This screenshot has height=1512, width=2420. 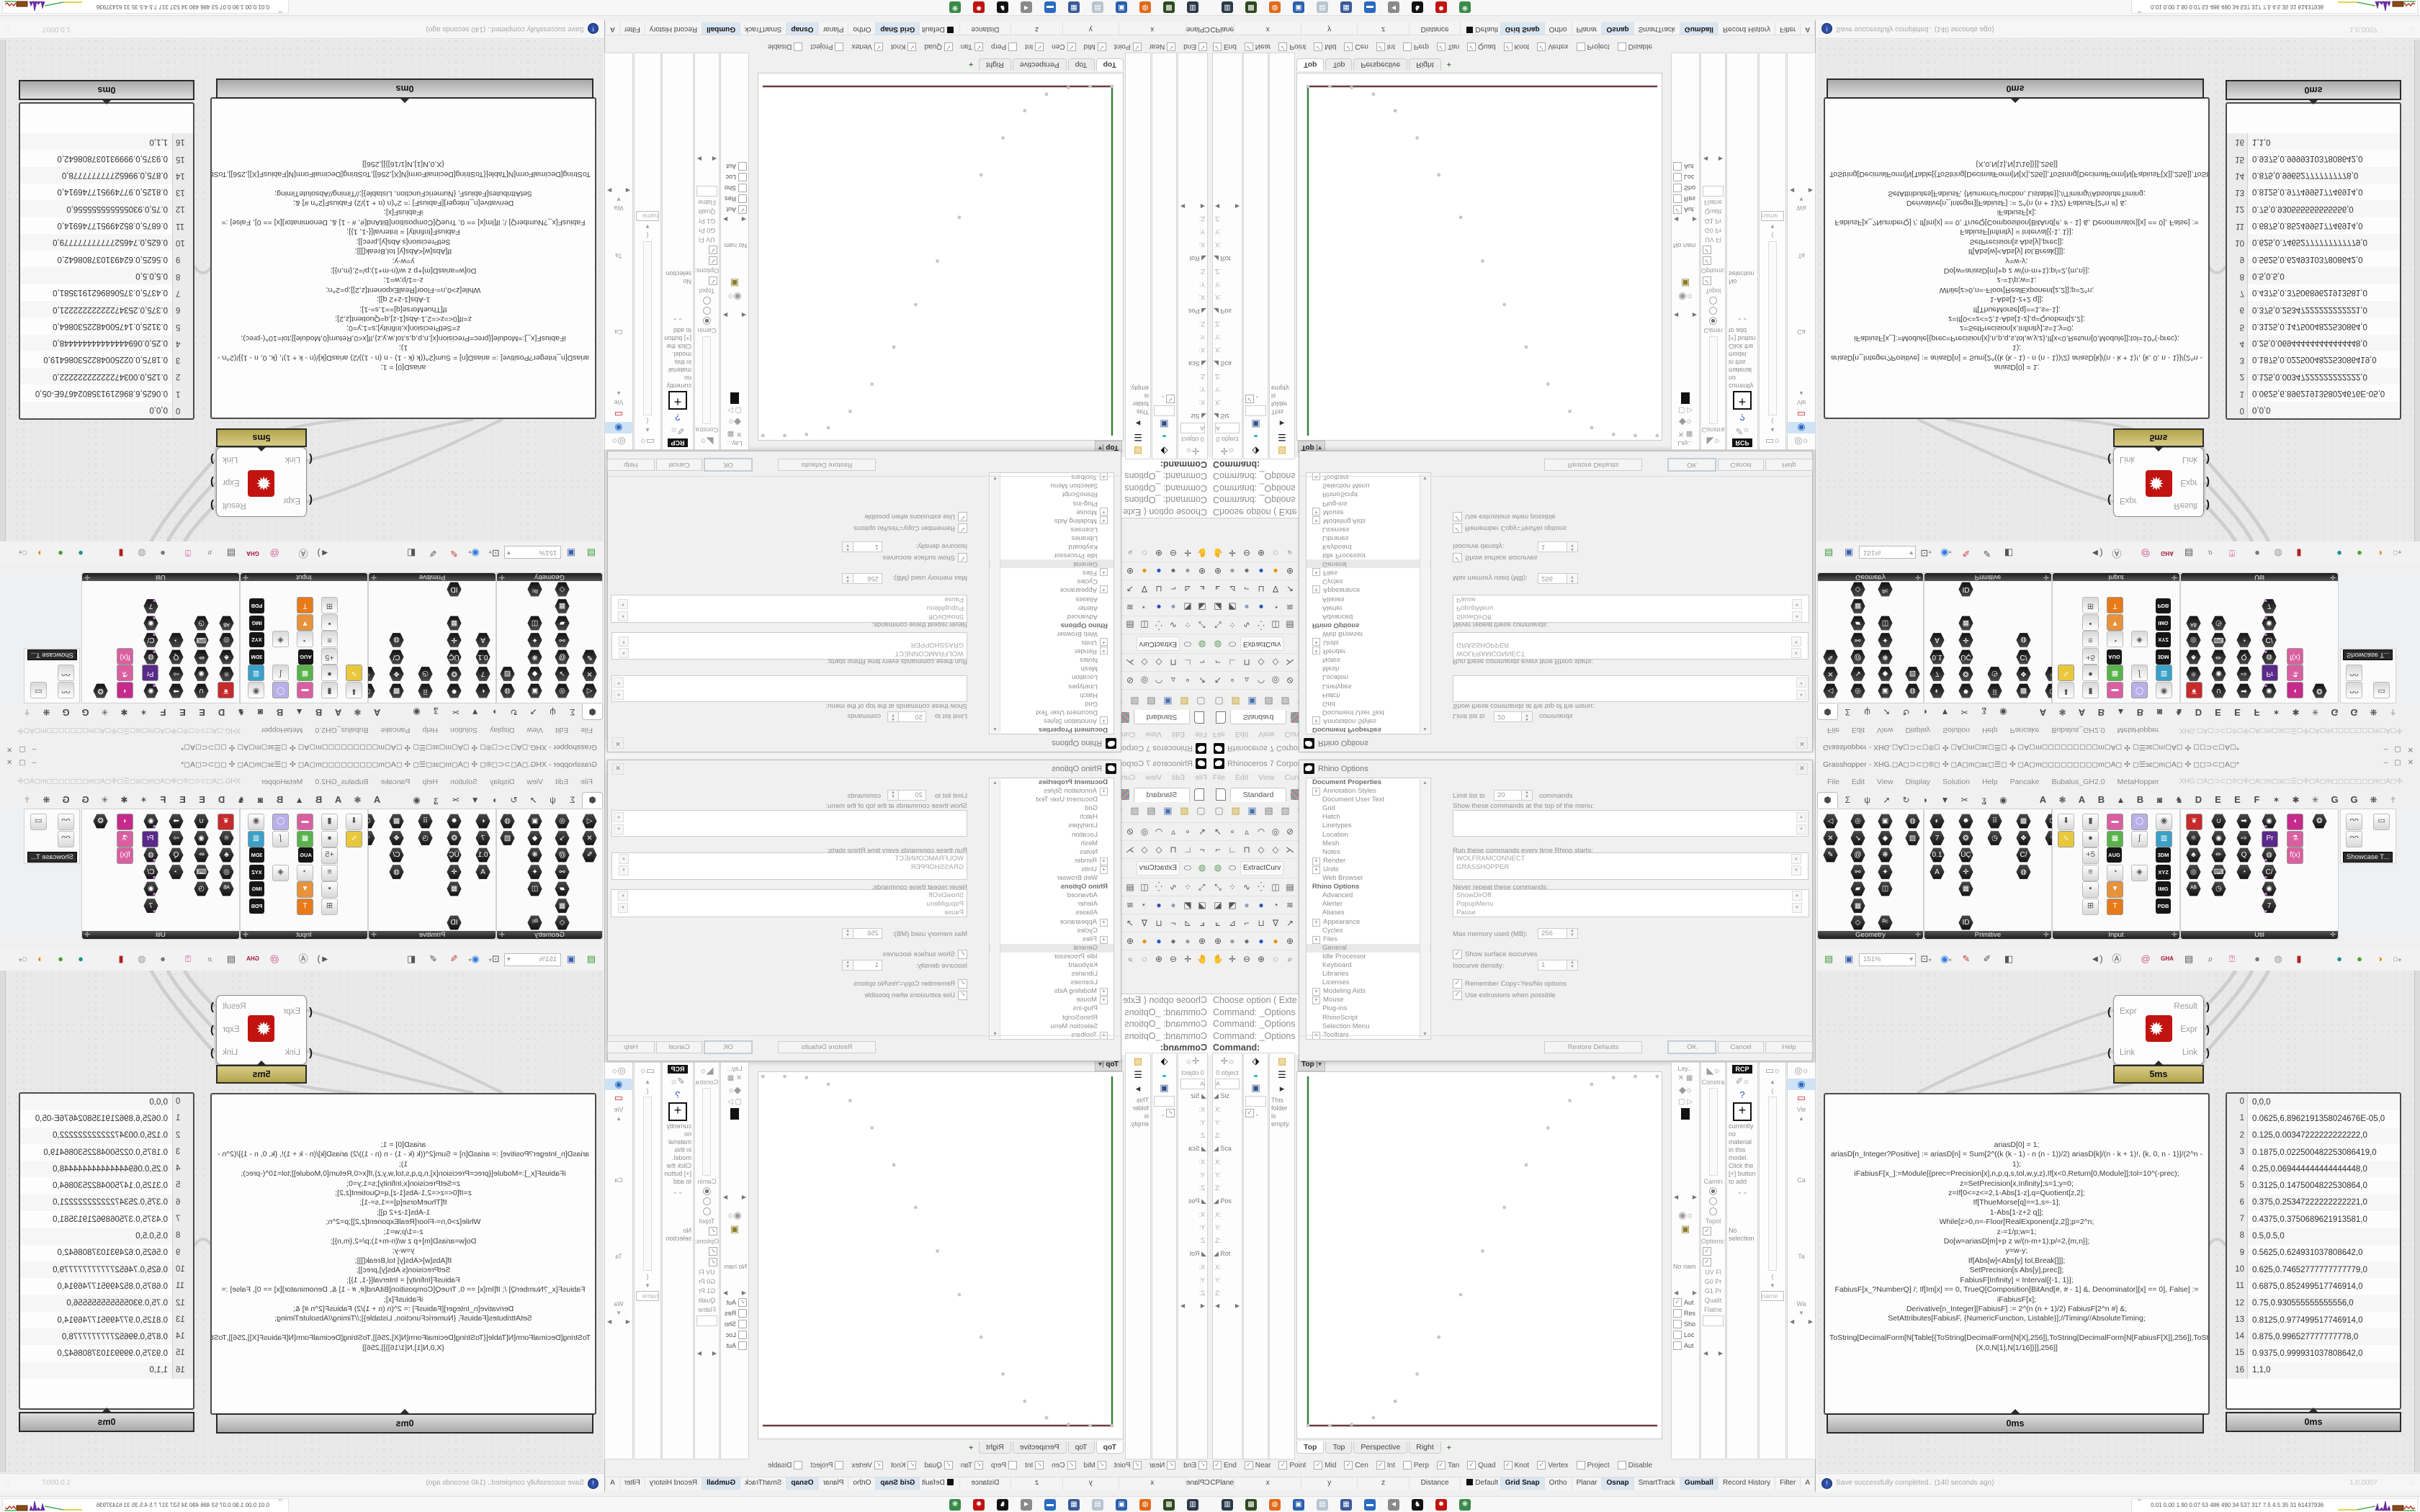 I want to click on tree-item-licenses: Licenses, so click(x=1084, y=529).